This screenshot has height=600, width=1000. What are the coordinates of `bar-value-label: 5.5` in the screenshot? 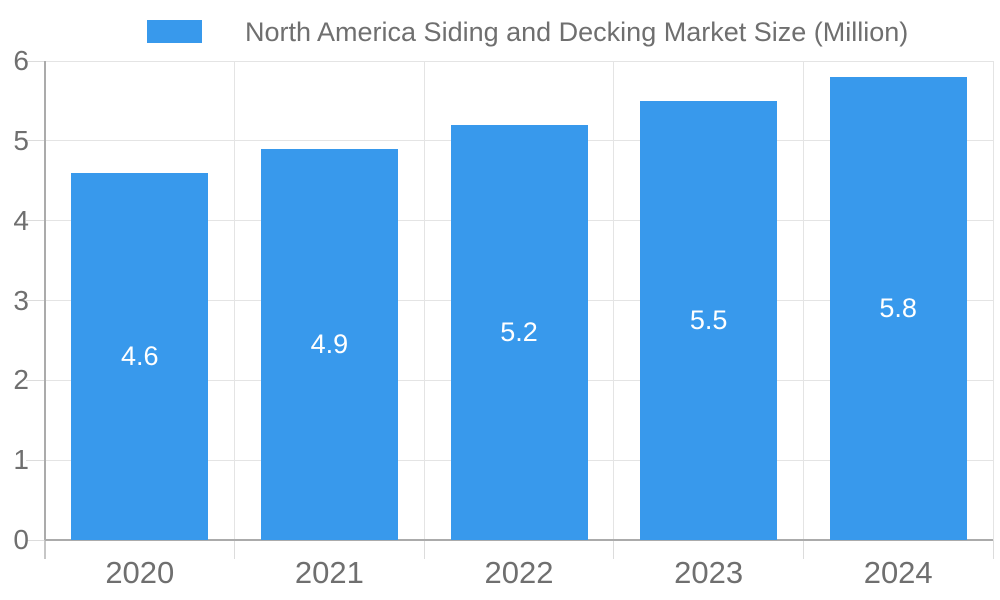 It's located at (708, 320).